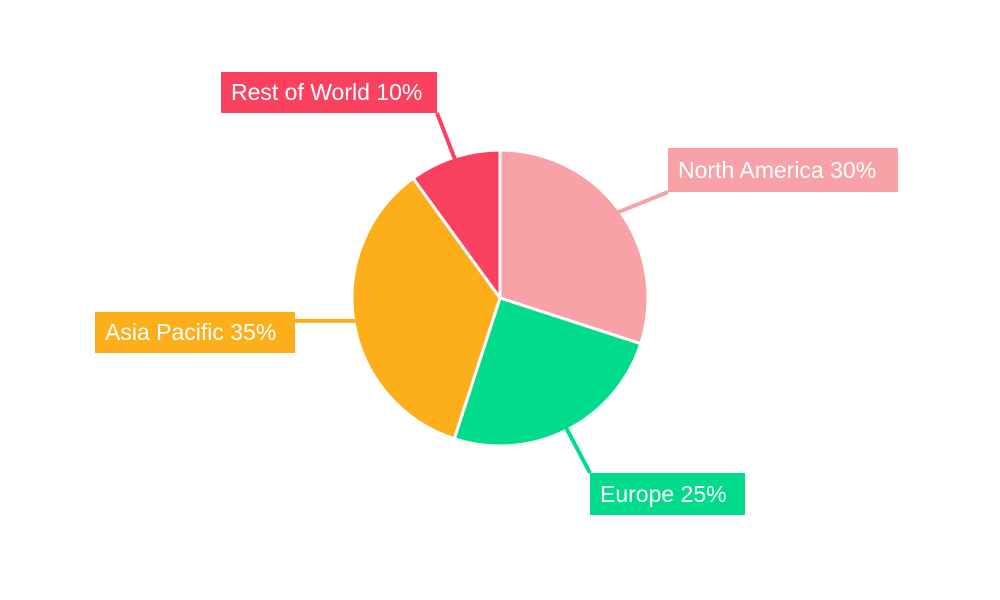  What do you see at coordinates (195, 332) in the screenshot?
I see `slice-label-asia-pacific: Asia Pacific 35%` at bounding box center [195, 332].